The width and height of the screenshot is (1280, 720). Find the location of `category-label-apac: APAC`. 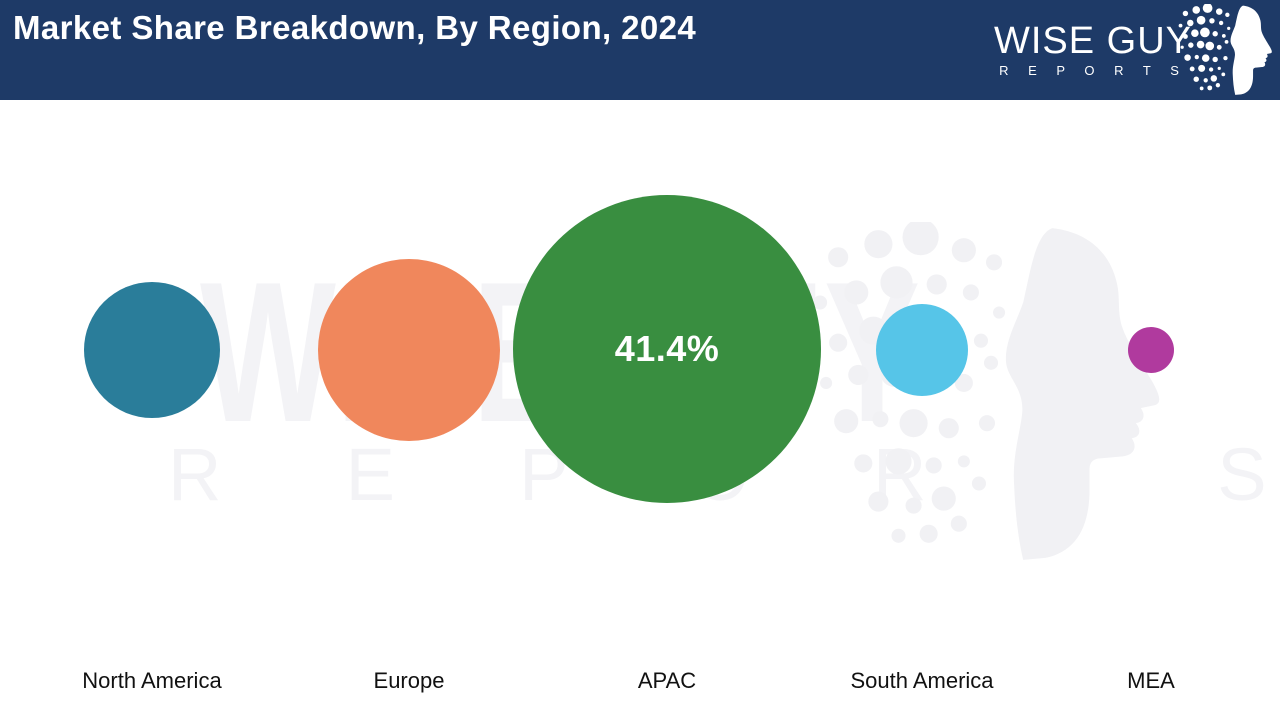

category-label-apac: APAC is located at coordinates (667, 680).